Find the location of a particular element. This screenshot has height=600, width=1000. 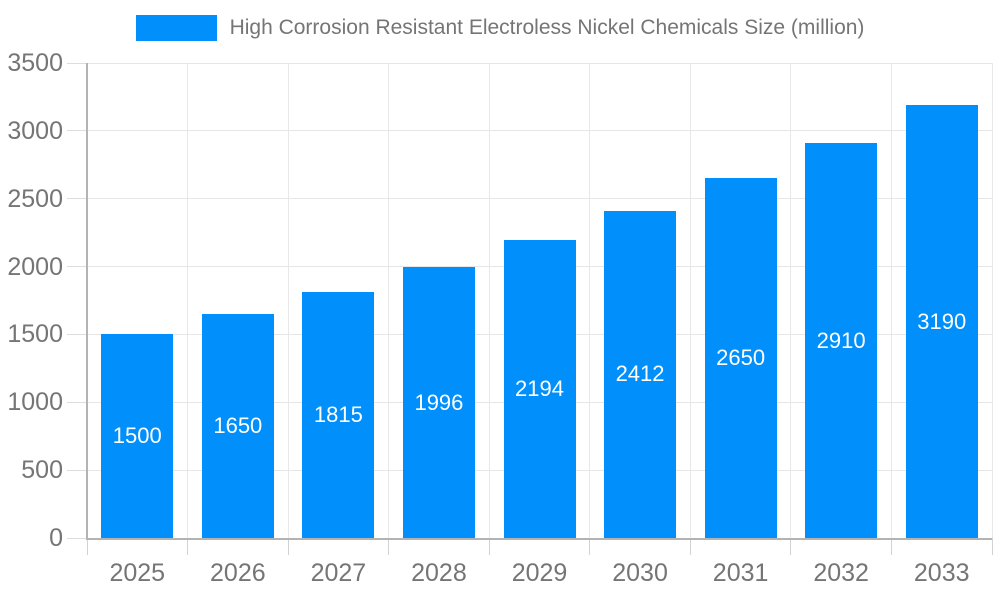

bar-2027 is located at coordinates (338, 414).